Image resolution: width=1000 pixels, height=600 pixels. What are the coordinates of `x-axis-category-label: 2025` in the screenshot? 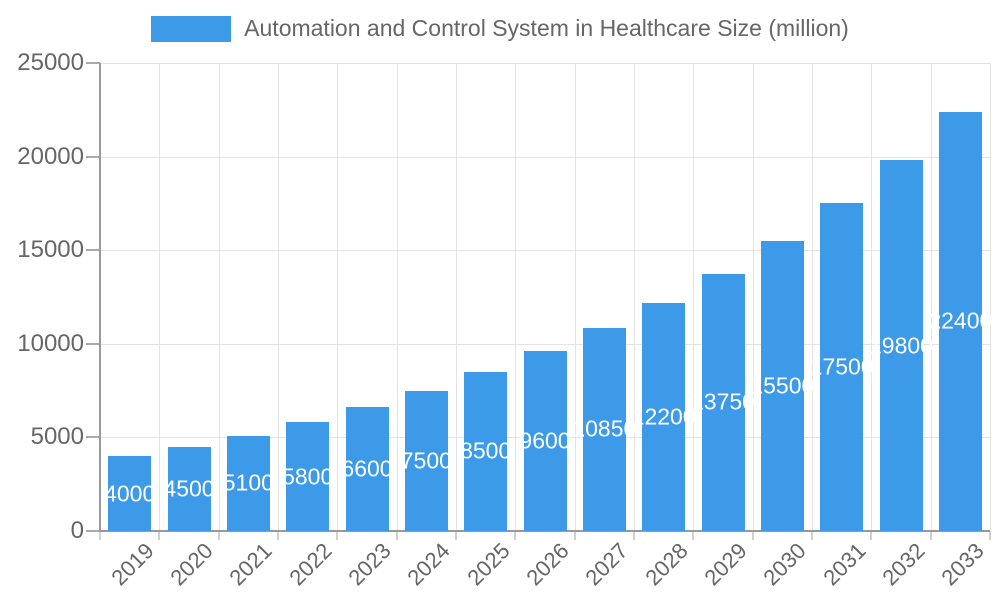 It's located at (488, 564).